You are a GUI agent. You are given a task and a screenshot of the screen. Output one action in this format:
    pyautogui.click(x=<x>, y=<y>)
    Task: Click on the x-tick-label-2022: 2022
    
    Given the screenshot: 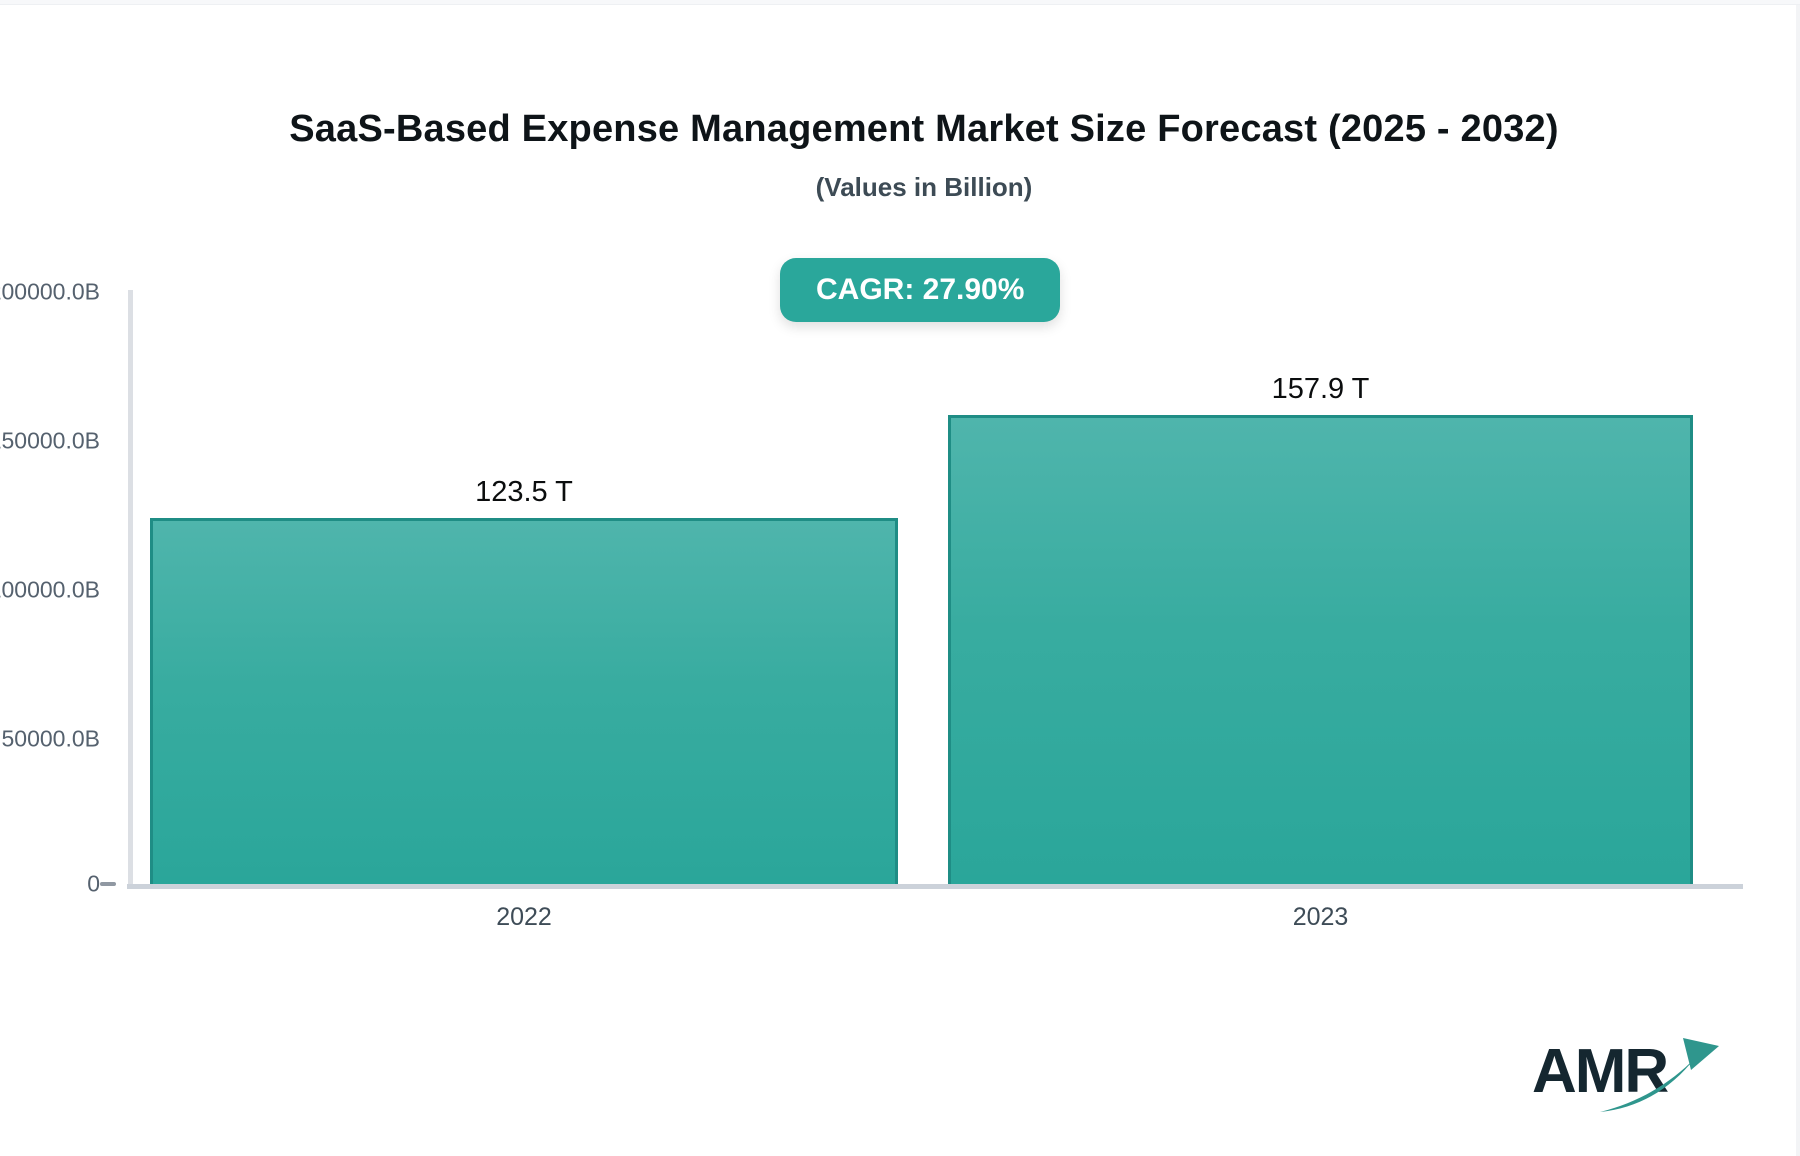 What is the action you would take?
    pyautogui.click(x=524, y=917)
    